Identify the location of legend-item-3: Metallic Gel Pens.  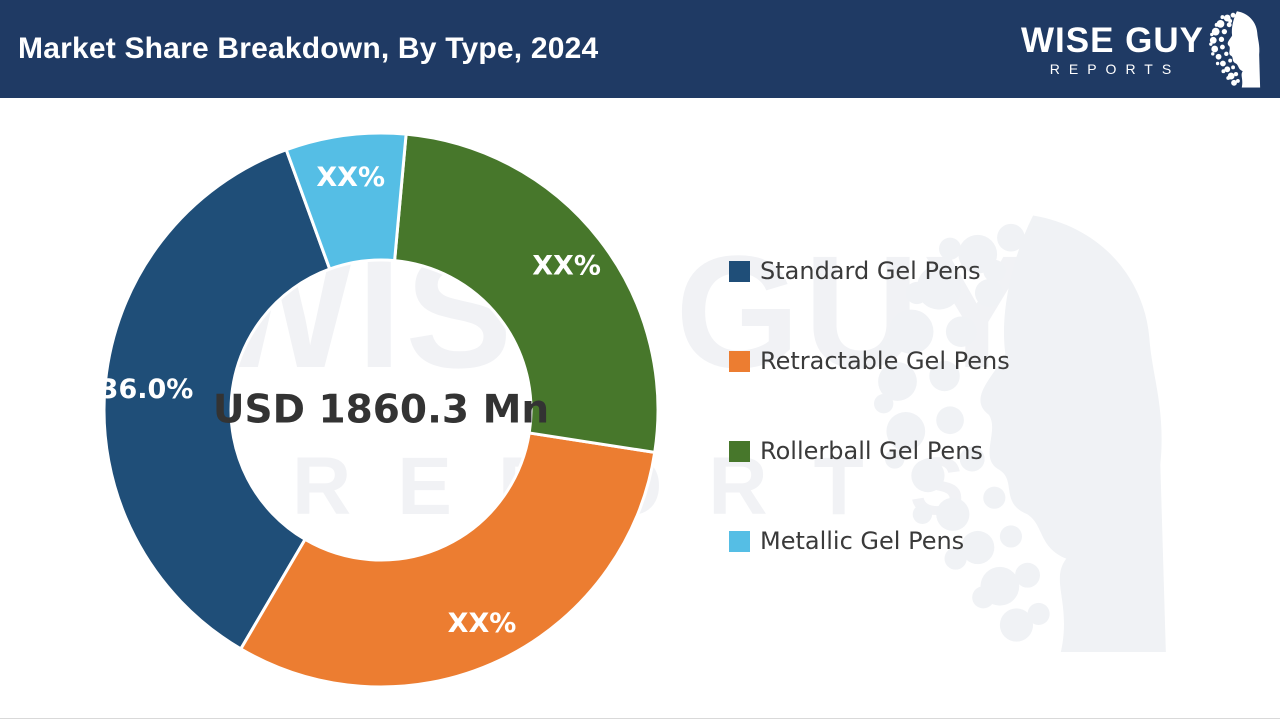
(869, 541).